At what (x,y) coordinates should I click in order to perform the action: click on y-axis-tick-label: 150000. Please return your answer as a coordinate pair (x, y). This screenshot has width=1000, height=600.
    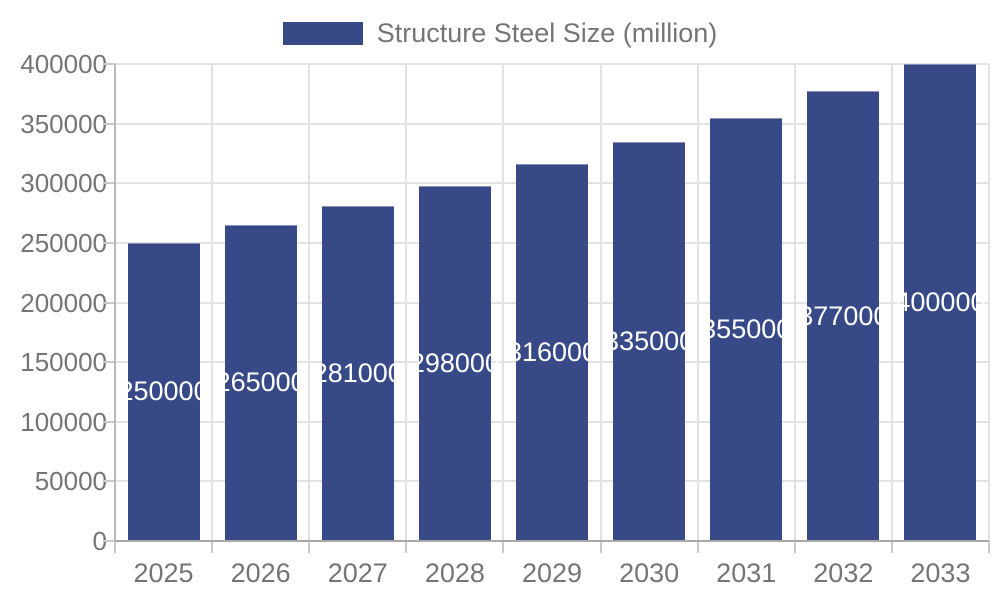
    Looking at the image, I should click on (63, 362).